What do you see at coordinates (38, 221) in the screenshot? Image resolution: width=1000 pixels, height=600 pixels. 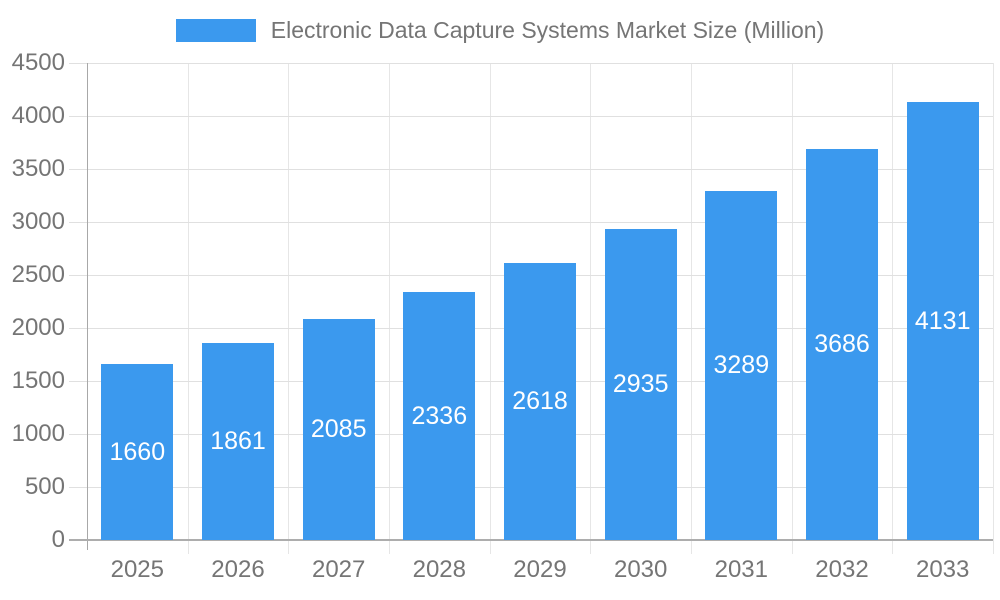 I see `y-axis-tick-label: 3000` at bounding box center [38, 221].